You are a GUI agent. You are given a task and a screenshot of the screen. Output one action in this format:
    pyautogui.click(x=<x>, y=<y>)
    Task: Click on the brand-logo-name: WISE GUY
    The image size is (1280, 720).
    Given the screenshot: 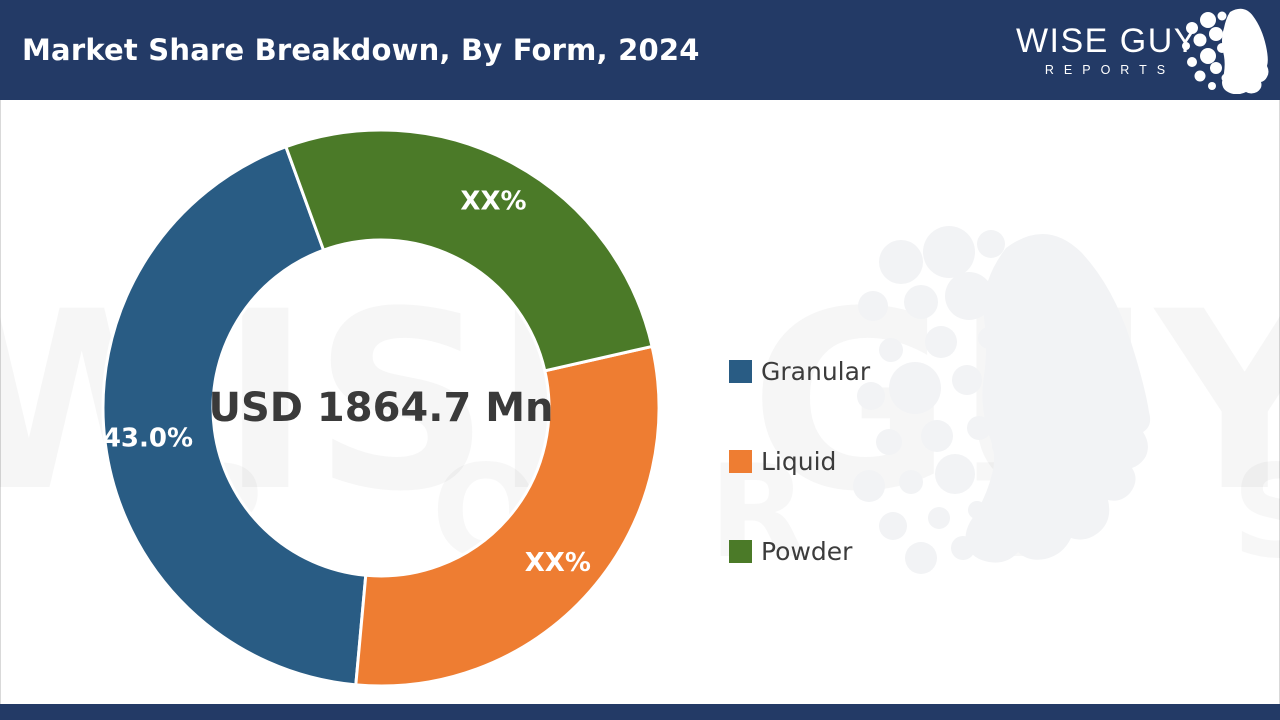 What is the action you would take?
    pyautogui.click(x=1106, y=41)
    